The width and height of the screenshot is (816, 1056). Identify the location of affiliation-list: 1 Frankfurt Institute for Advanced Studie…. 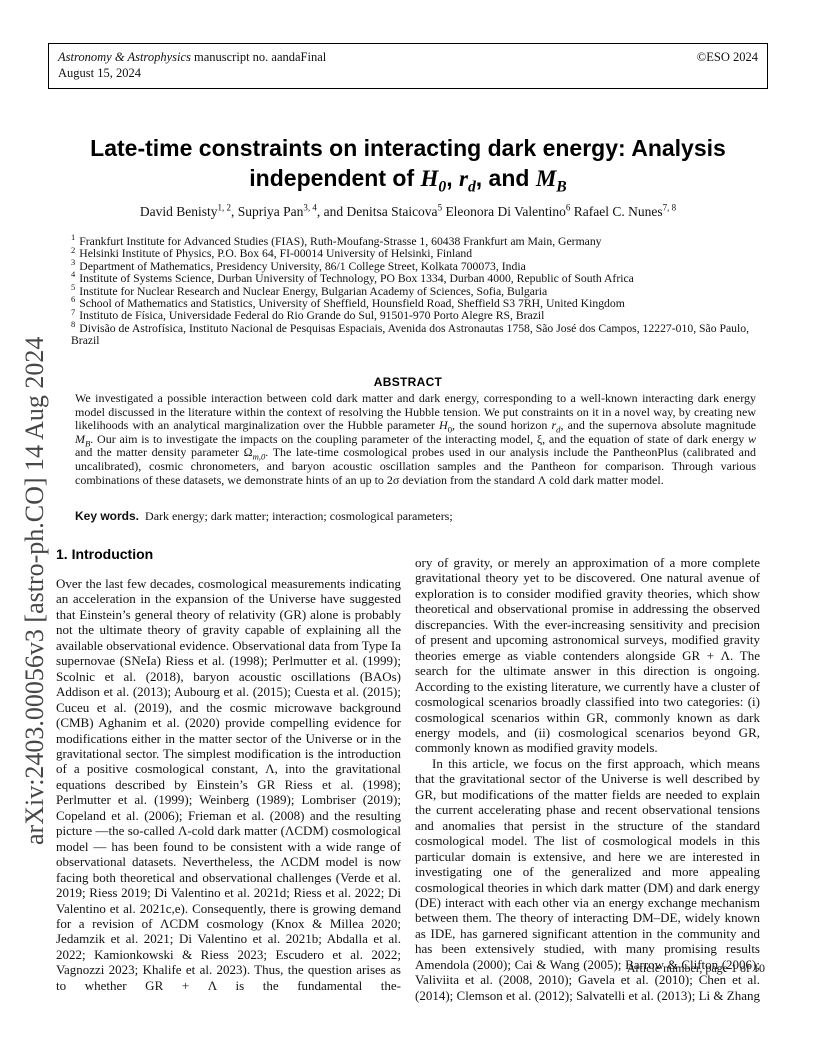
(417, 290).